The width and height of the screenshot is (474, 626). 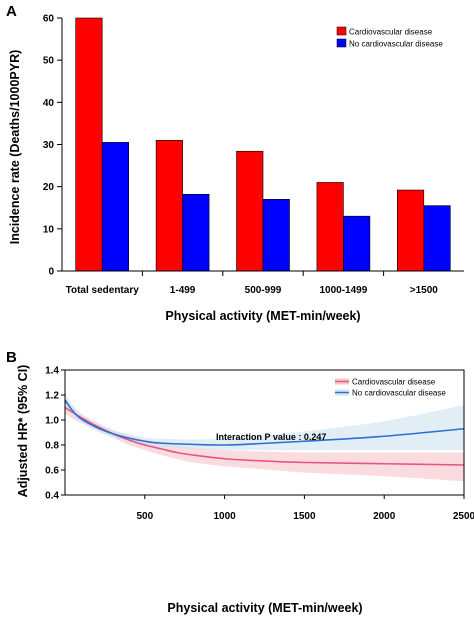 What do you see at coordinates (49, 103) in the screenshot?
I see `panel-a-y-tick-label: 40` at bounding box center [49, 103].